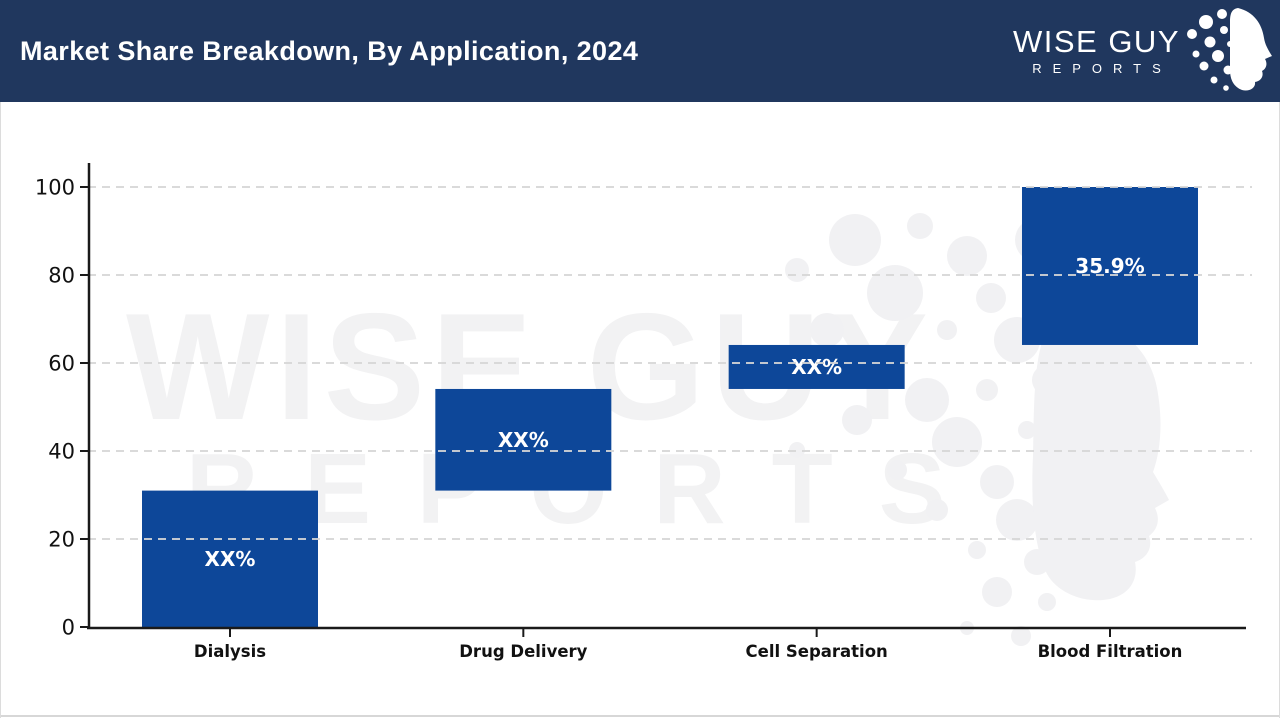 The height and width of the screenshot is (720, 1280). Describe the element at coordinates (1096, 41) in the screenshot. I see `logo-wiseguy-label: WISE GUY` at that location.